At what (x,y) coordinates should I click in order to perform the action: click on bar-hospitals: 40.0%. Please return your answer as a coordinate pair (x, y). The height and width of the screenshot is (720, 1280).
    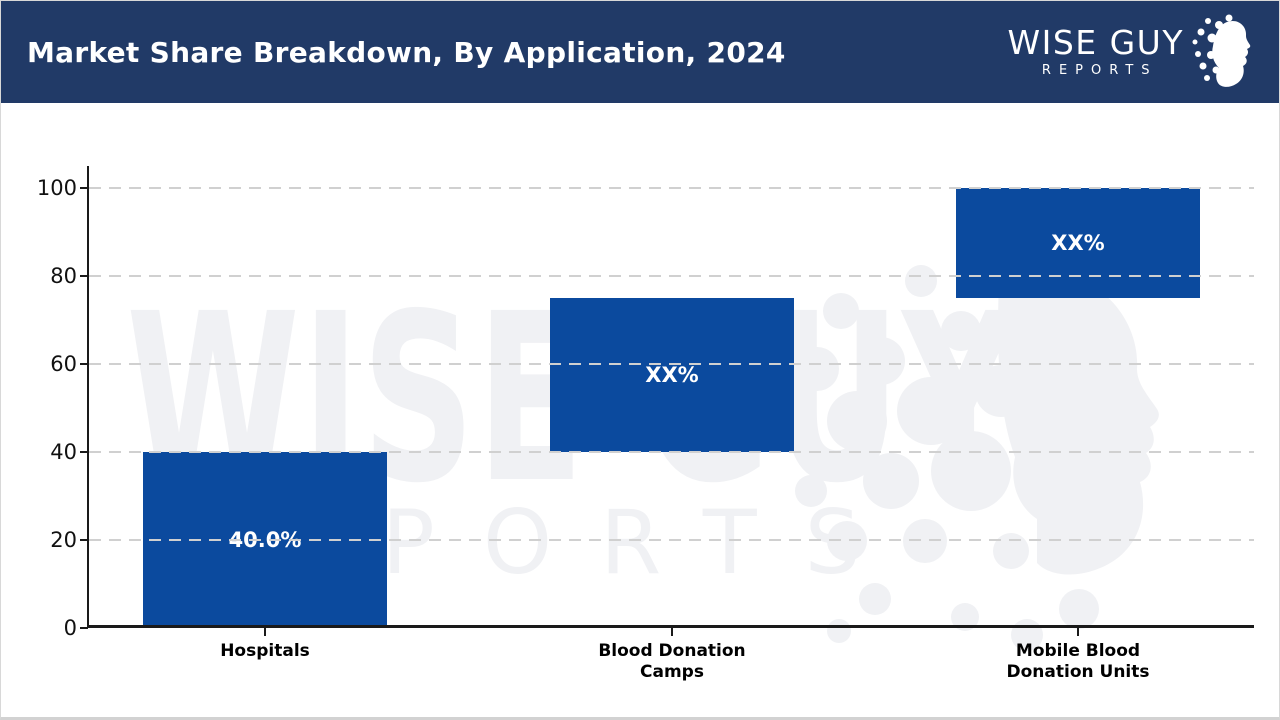
    Looking at the image, I should click on (265, 540).